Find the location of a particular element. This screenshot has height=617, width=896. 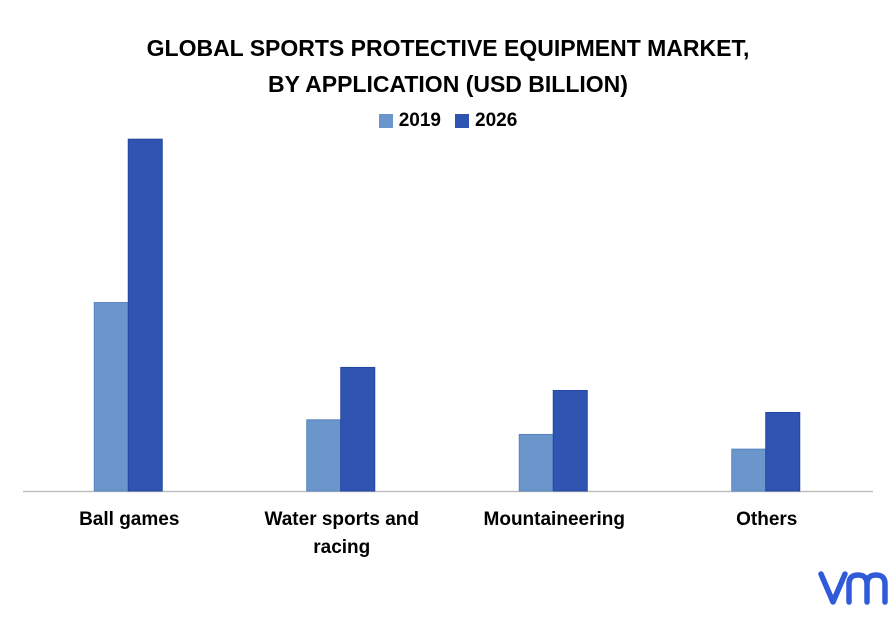

bar-2026-others is located at coordinates (783, 451).